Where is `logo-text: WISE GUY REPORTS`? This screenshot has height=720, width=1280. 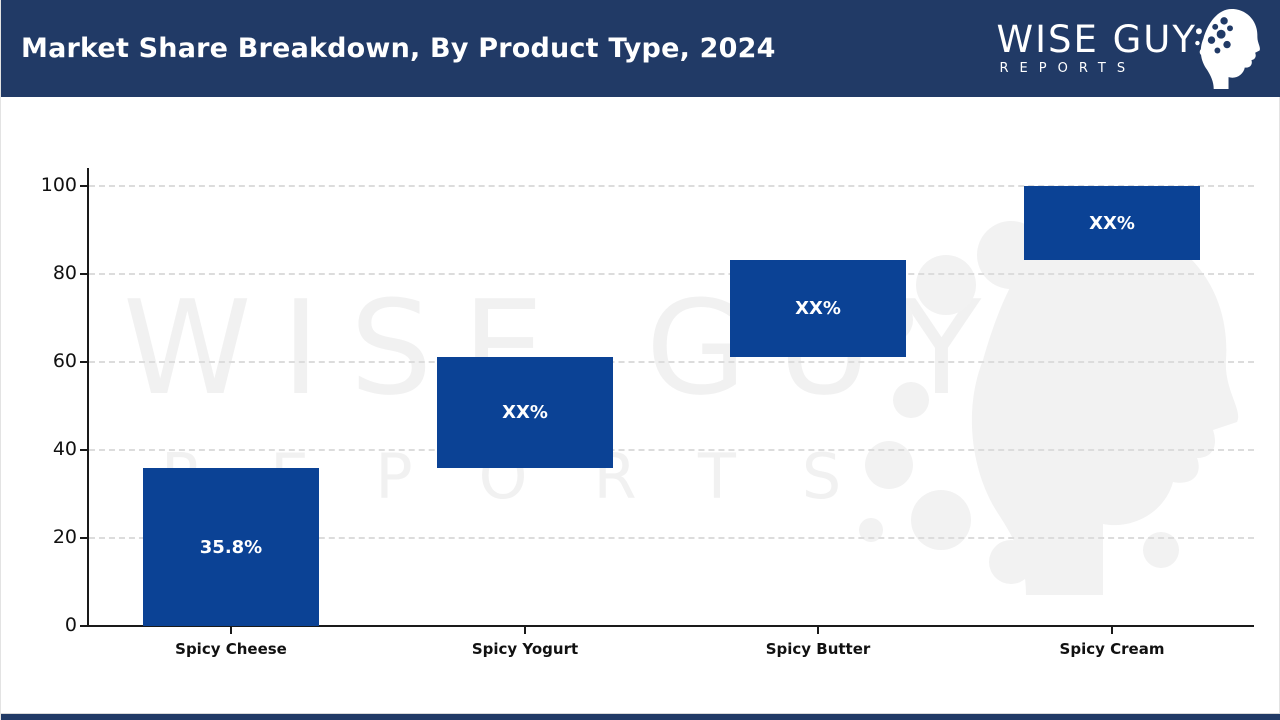 logo-text: WISE GUY REPORTS is located at coordinates (1097, 48).